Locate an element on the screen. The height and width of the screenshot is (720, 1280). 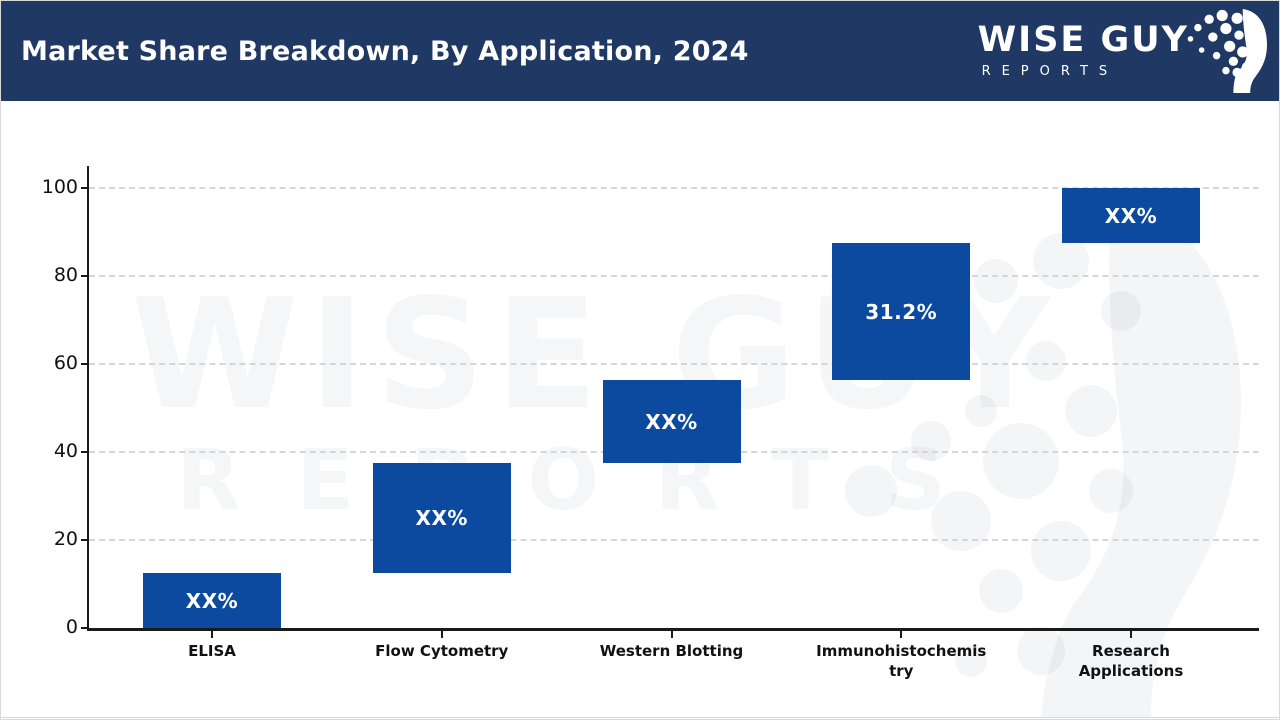
bottom-divider is located at coordinates (640, 717).